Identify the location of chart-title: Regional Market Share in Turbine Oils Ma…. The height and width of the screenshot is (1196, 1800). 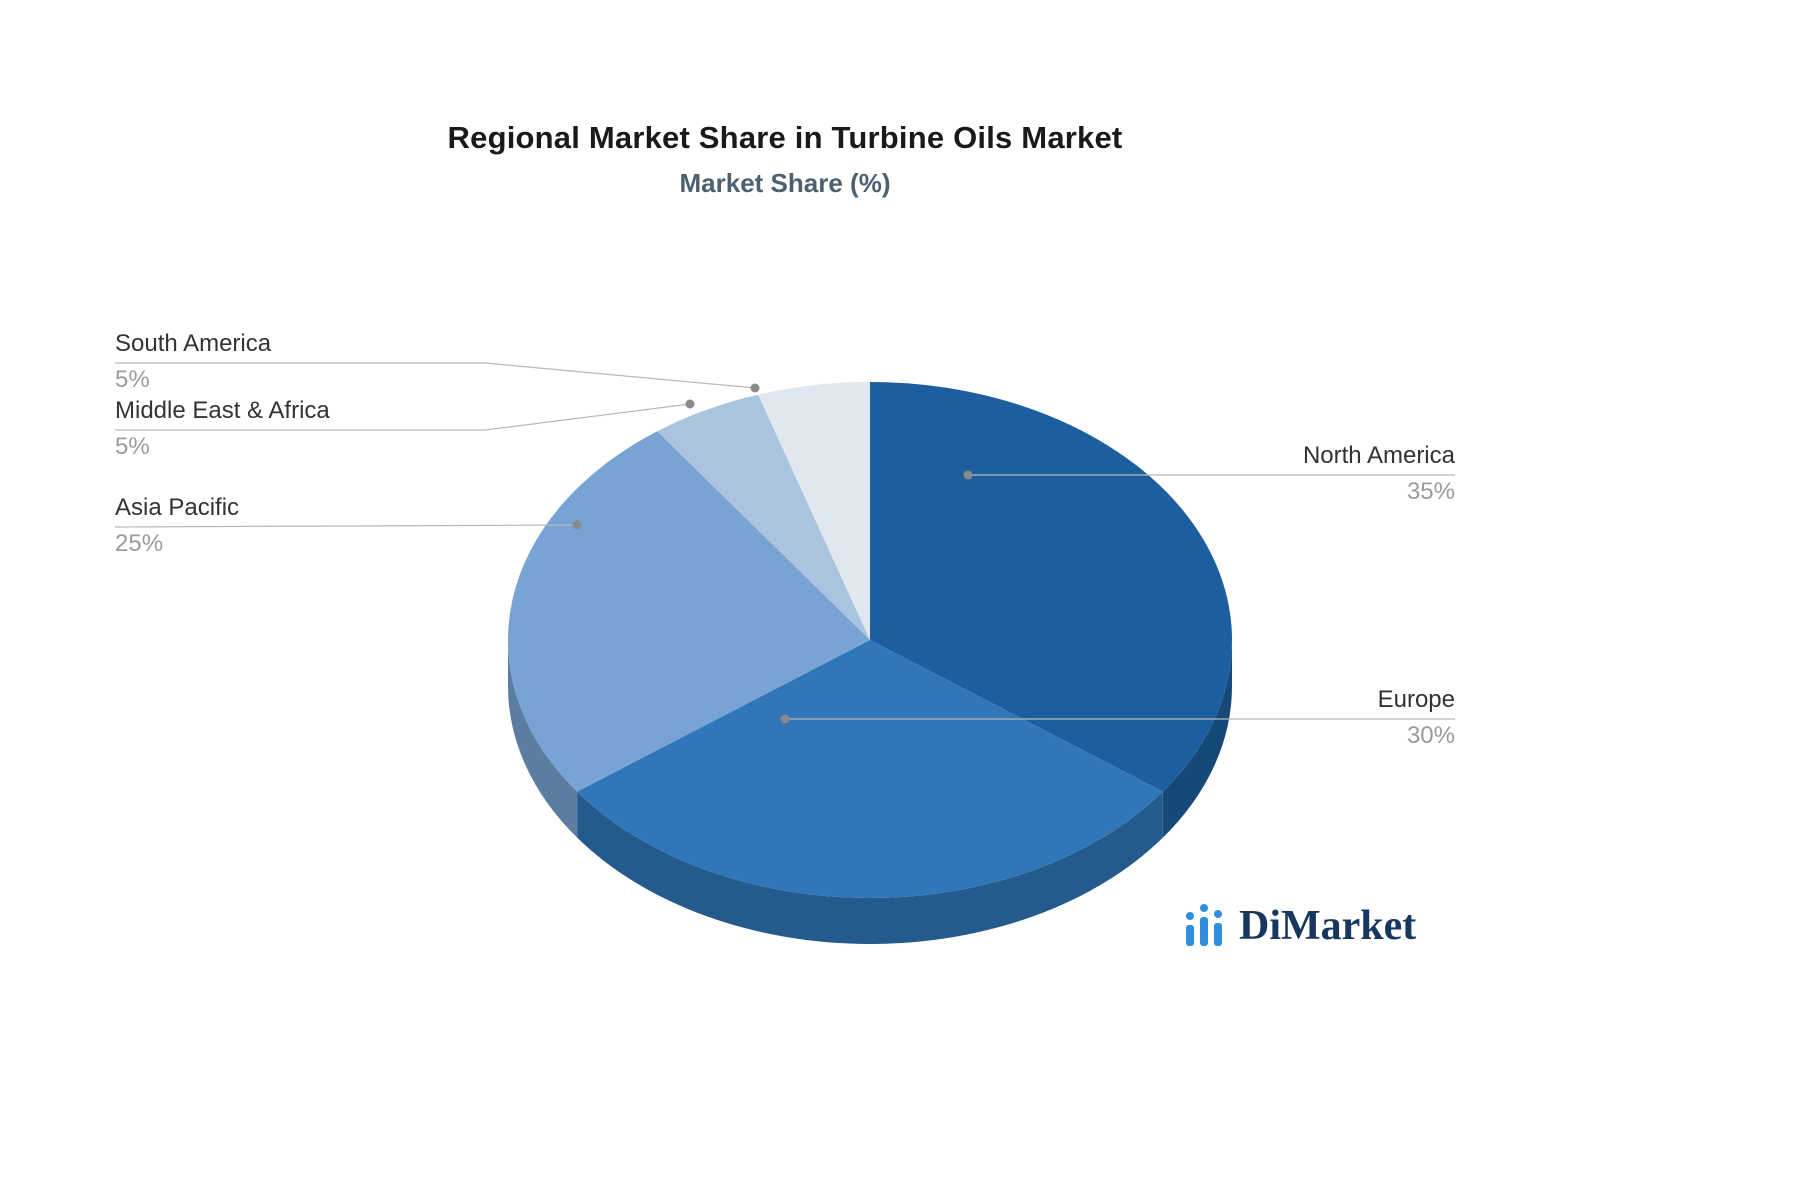
(785, 137).